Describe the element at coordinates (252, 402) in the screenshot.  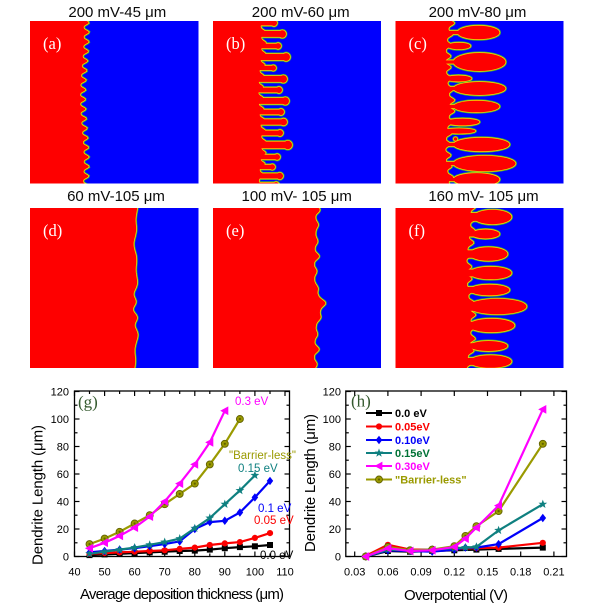
I see `svg-text: 0.3 eV` at that location.